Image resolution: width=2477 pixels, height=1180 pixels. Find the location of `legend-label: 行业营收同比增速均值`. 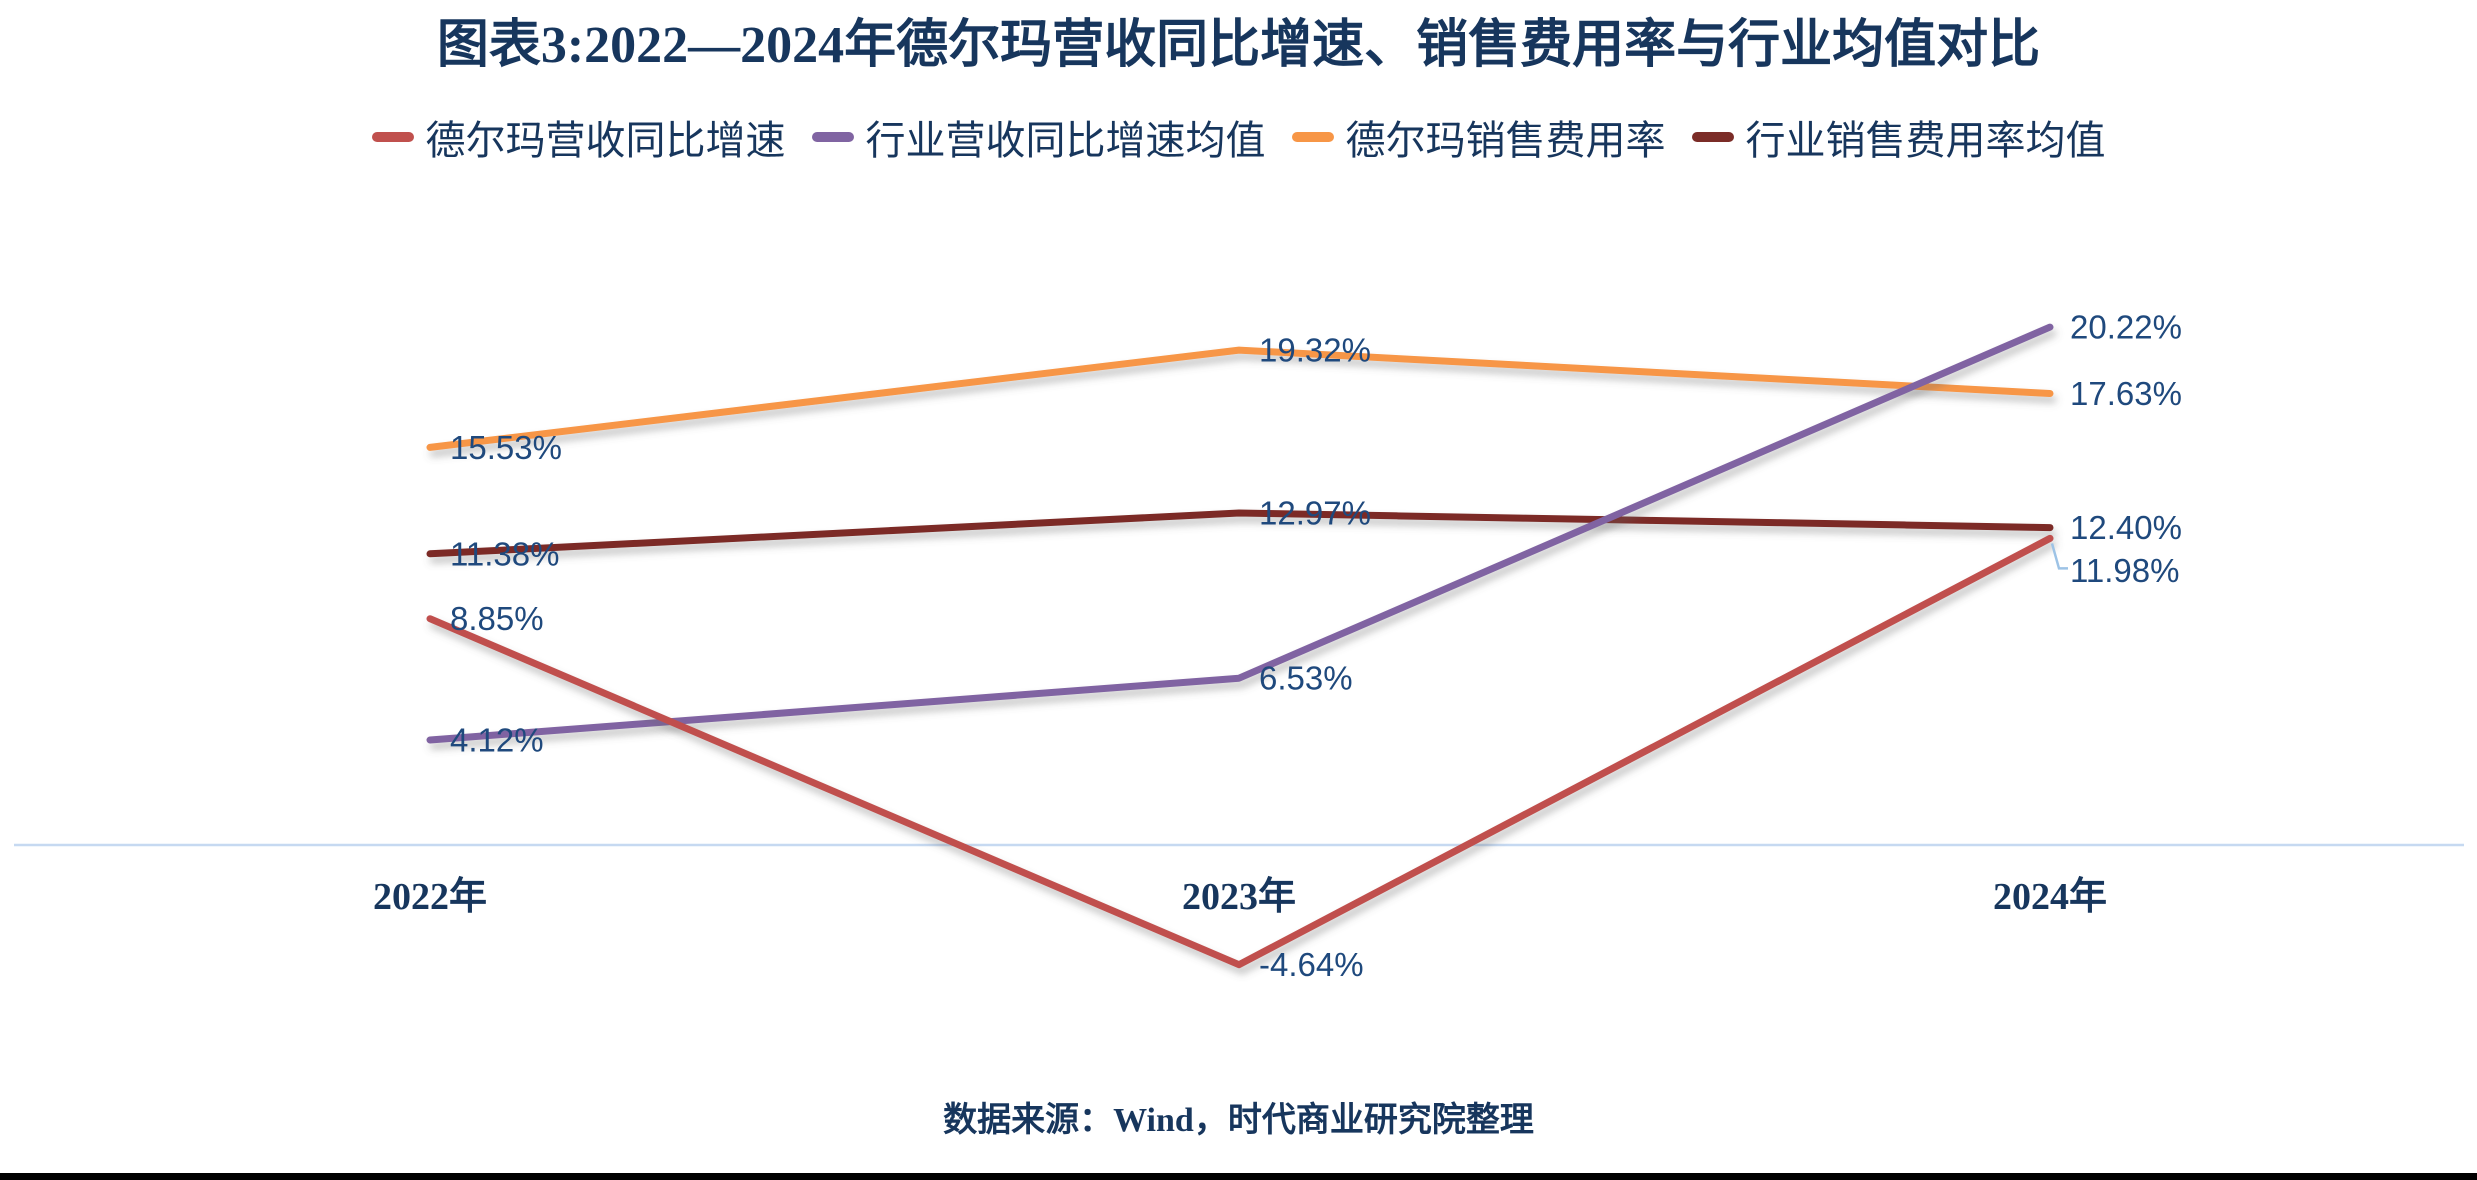

legend-label: 行业营收同比增速均值 is located at coordinates (1065, 140).